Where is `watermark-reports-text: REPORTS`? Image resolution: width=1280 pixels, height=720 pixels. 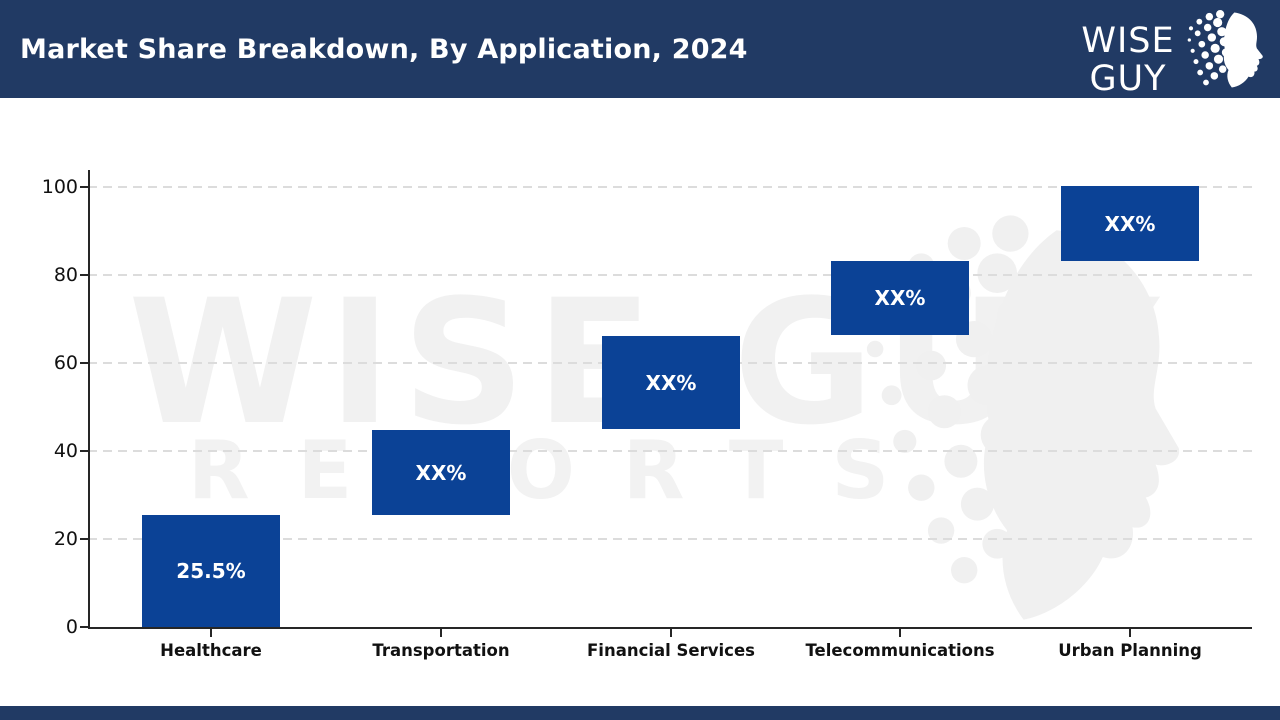
watermark-reports-text: REPORTS is located at coordinates (563, 470).